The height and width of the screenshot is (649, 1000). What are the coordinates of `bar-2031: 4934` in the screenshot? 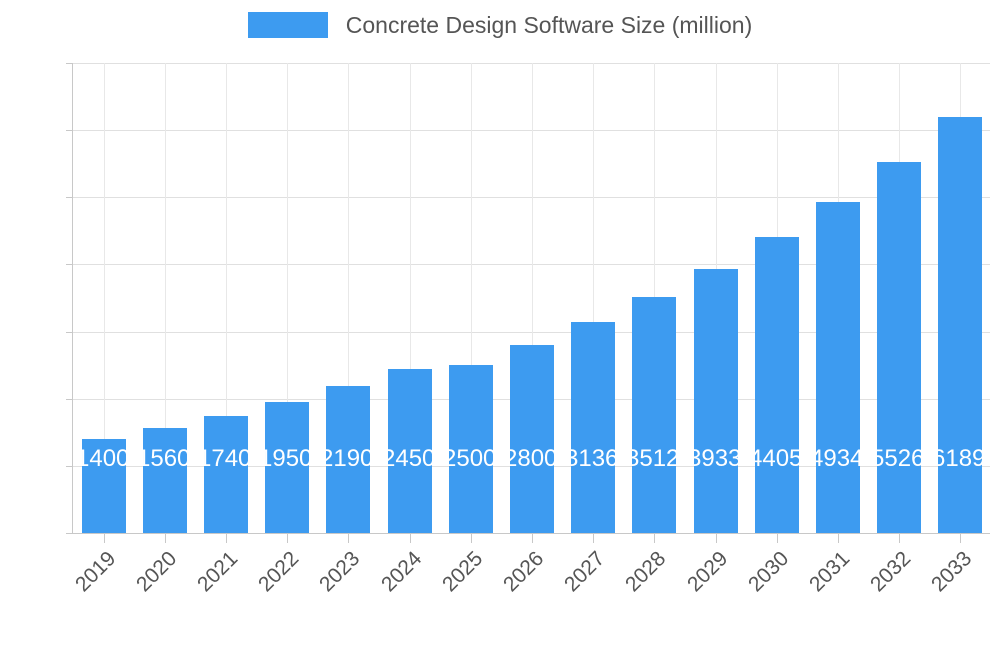 It's located at (838, 367).